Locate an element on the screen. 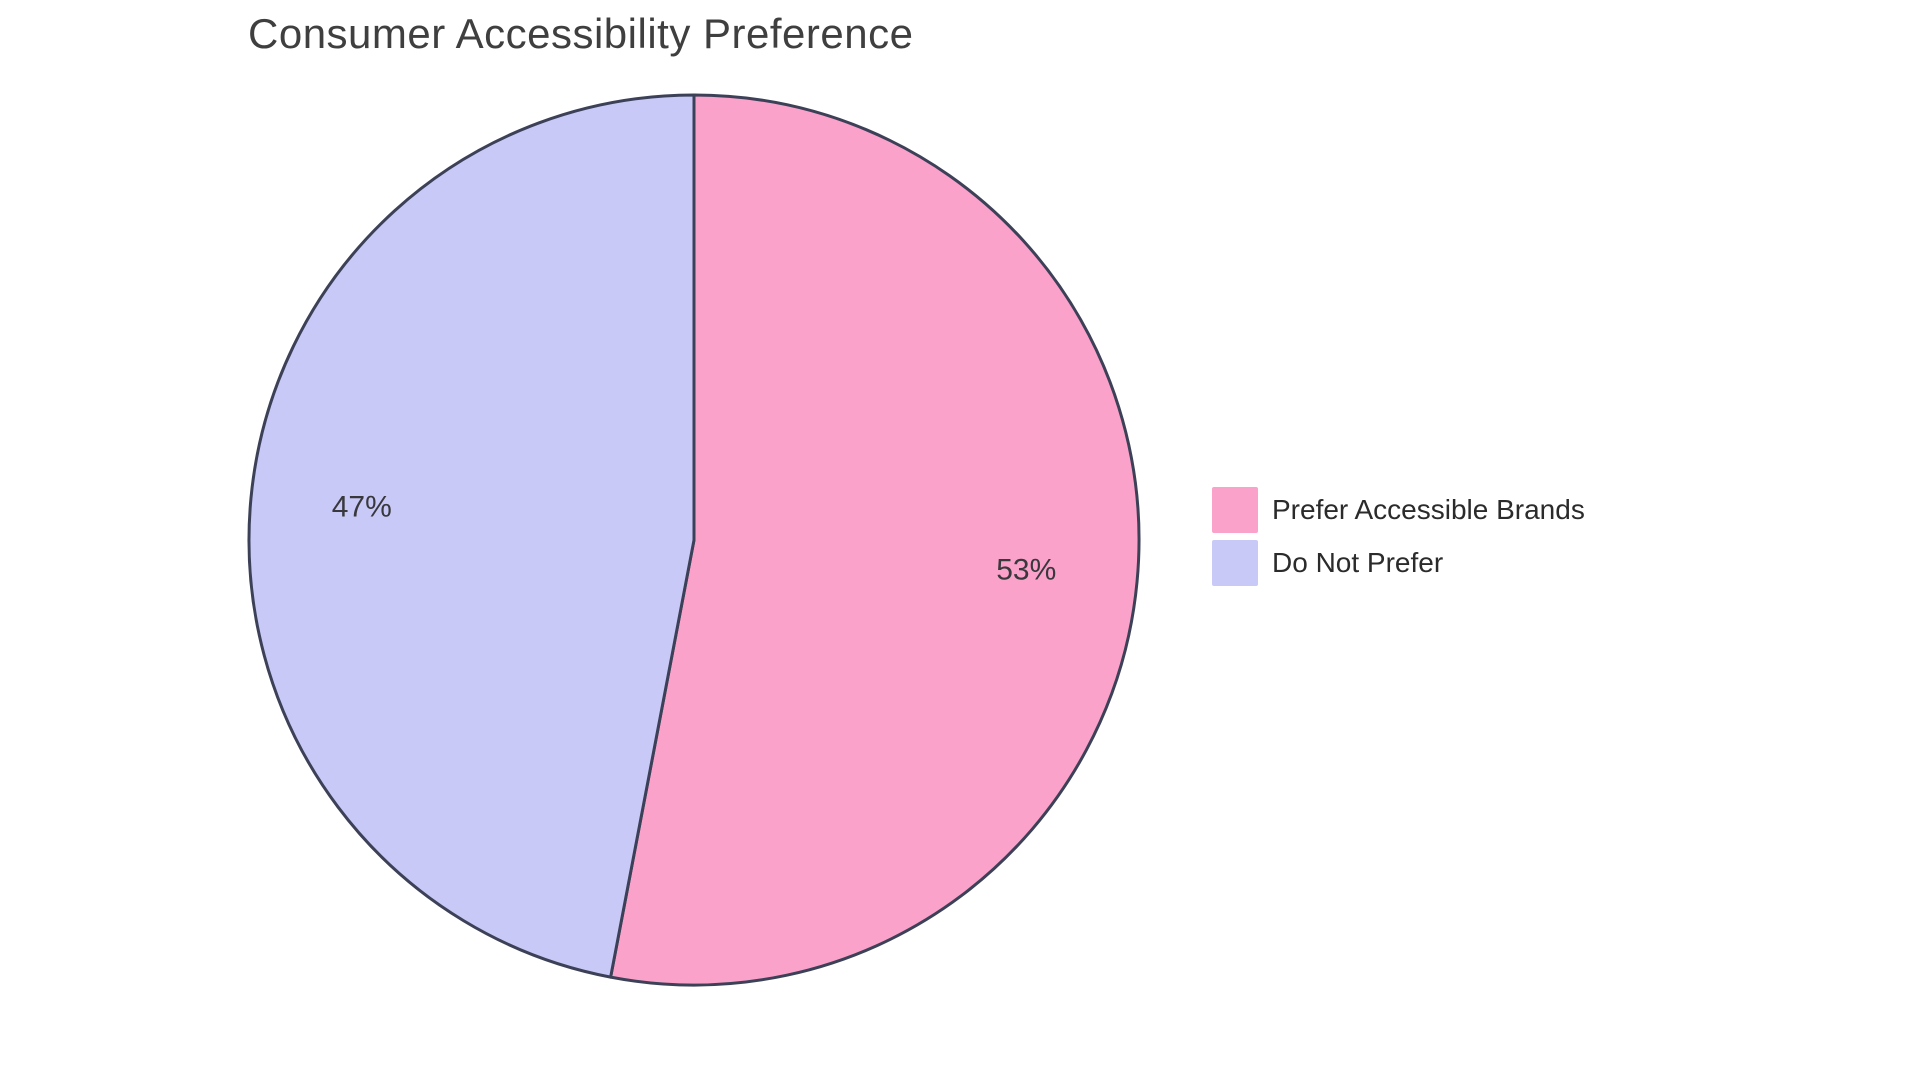 The height and width of the screenshot is (1083, 1920). slice-value-label: 47% is located at coordinates (362, 507).